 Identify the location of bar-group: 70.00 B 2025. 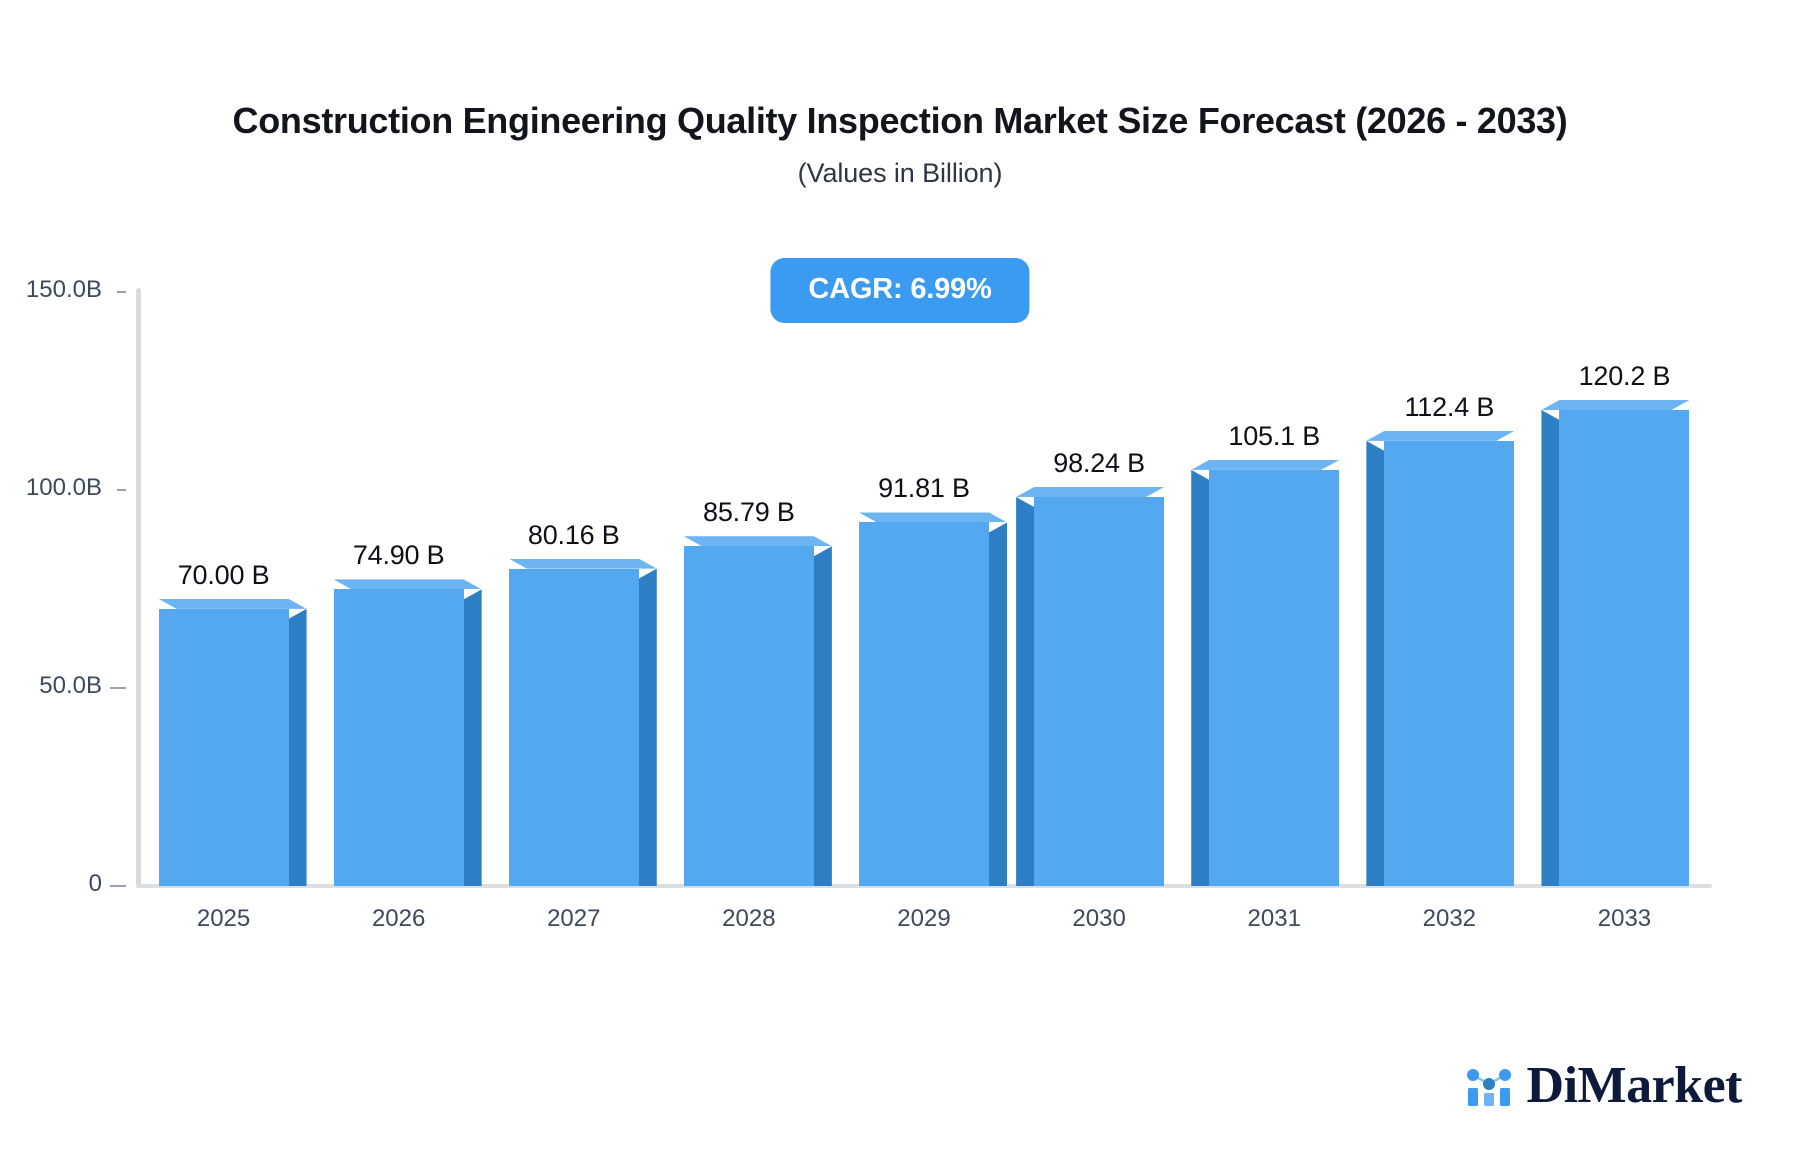
(232, 578).